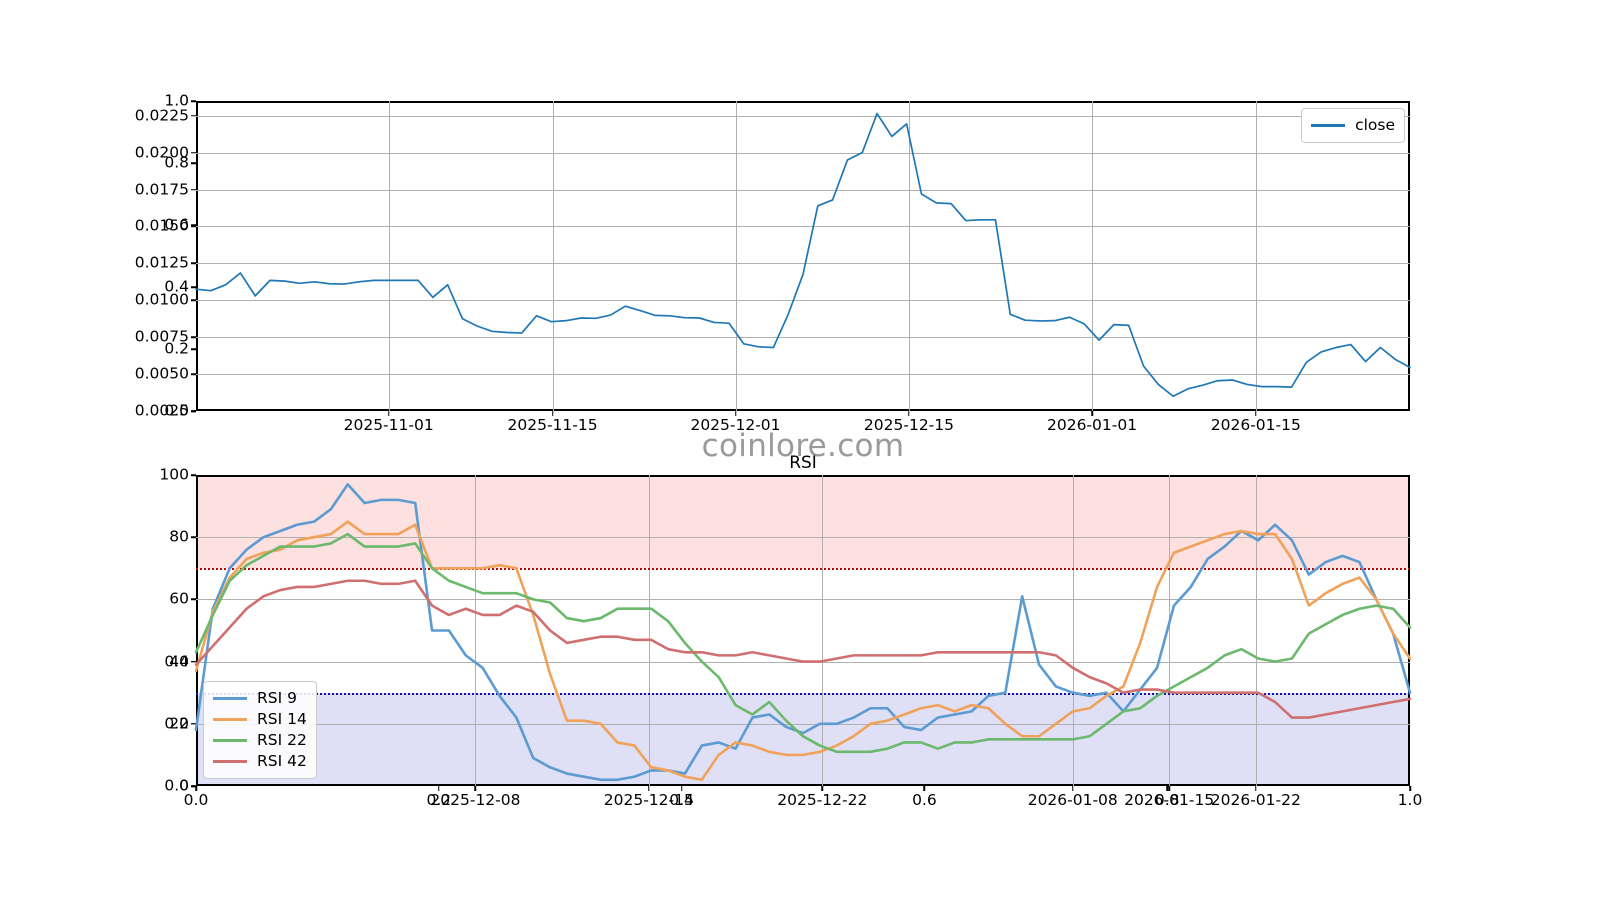  Describe the element at coordinates (161, 299) in the screenshot. I see `price-y-tick-label: 0.0100` at that location.